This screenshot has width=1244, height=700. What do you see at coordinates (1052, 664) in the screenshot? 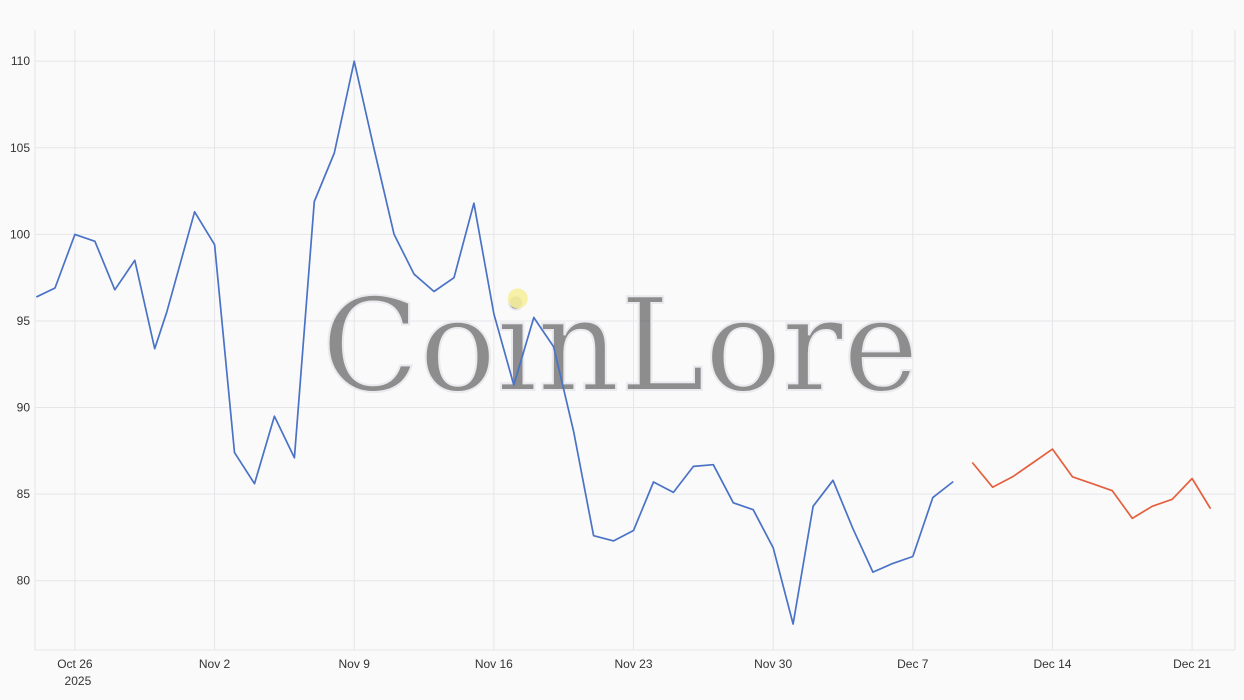
I see `x-tick-label-dec-14: Dec 14` at bounding box center [1052, 664].